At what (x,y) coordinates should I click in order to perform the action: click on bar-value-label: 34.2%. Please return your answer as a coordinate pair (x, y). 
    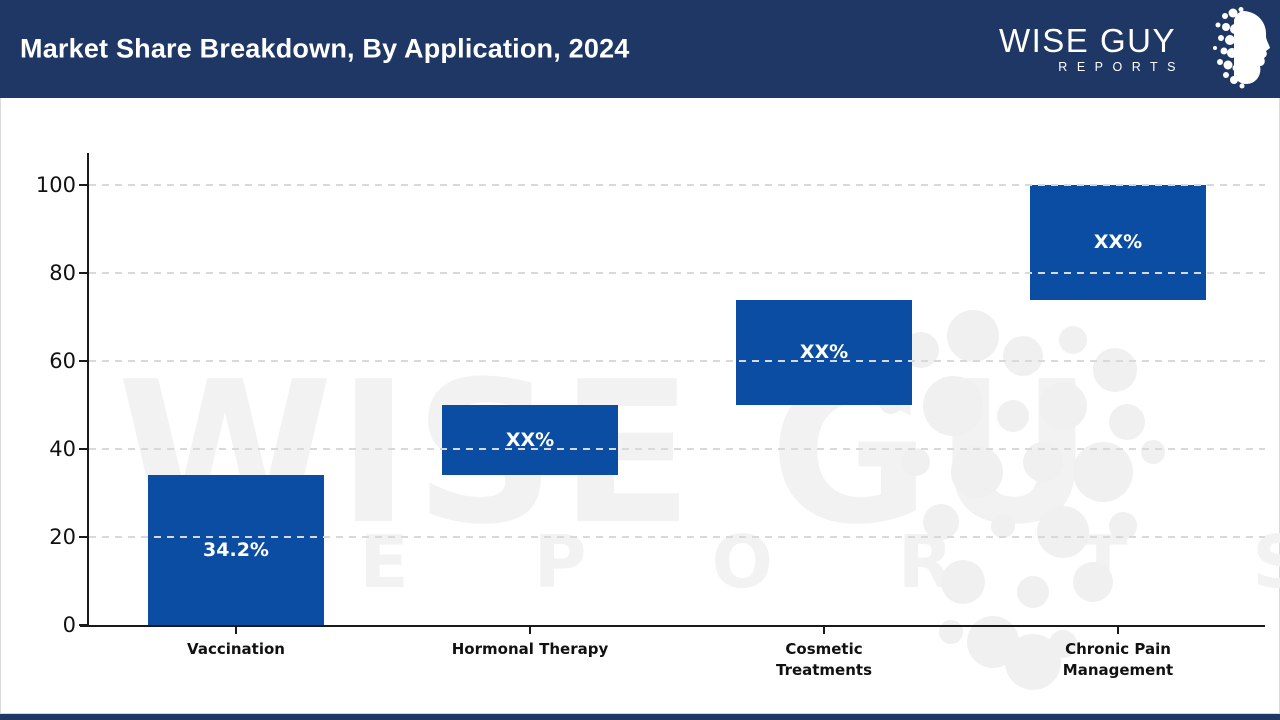
    Looking at the image, I should click on (236, 549).